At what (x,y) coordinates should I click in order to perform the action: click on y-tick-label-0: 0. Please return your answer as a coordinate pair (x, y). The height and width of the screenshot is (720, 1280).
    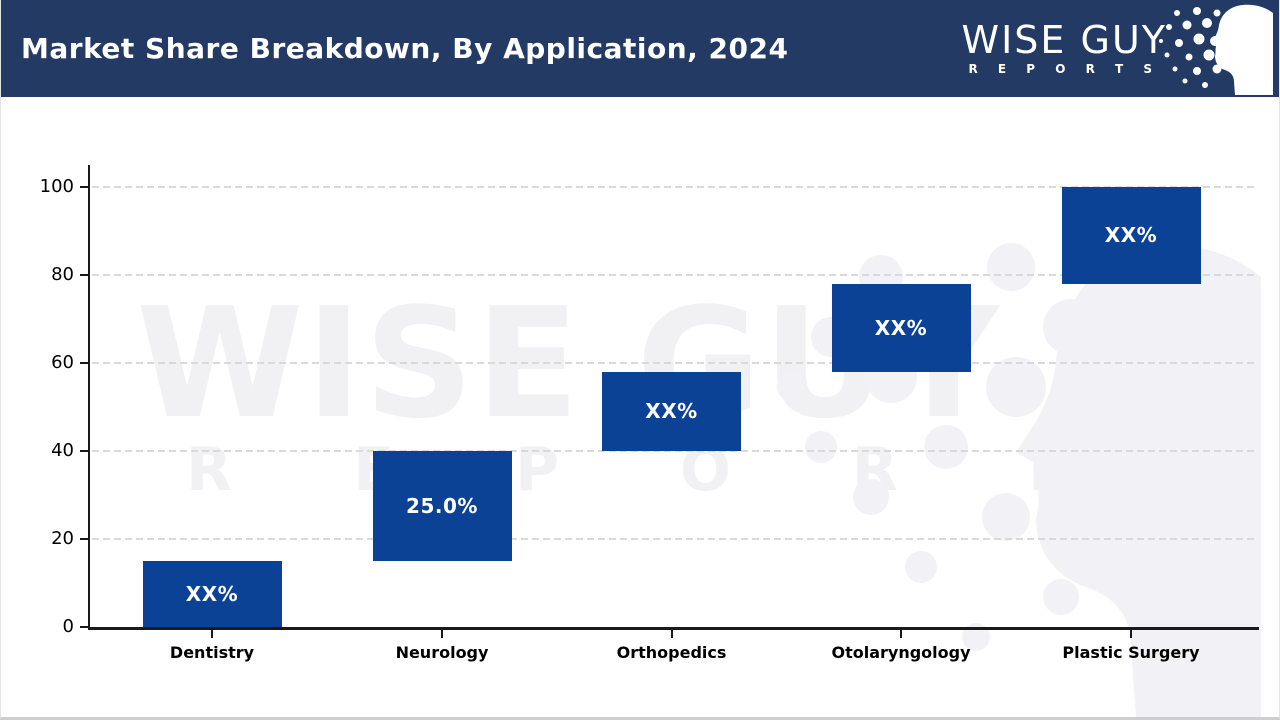
    Looking at the image, I should click on (68, 626).